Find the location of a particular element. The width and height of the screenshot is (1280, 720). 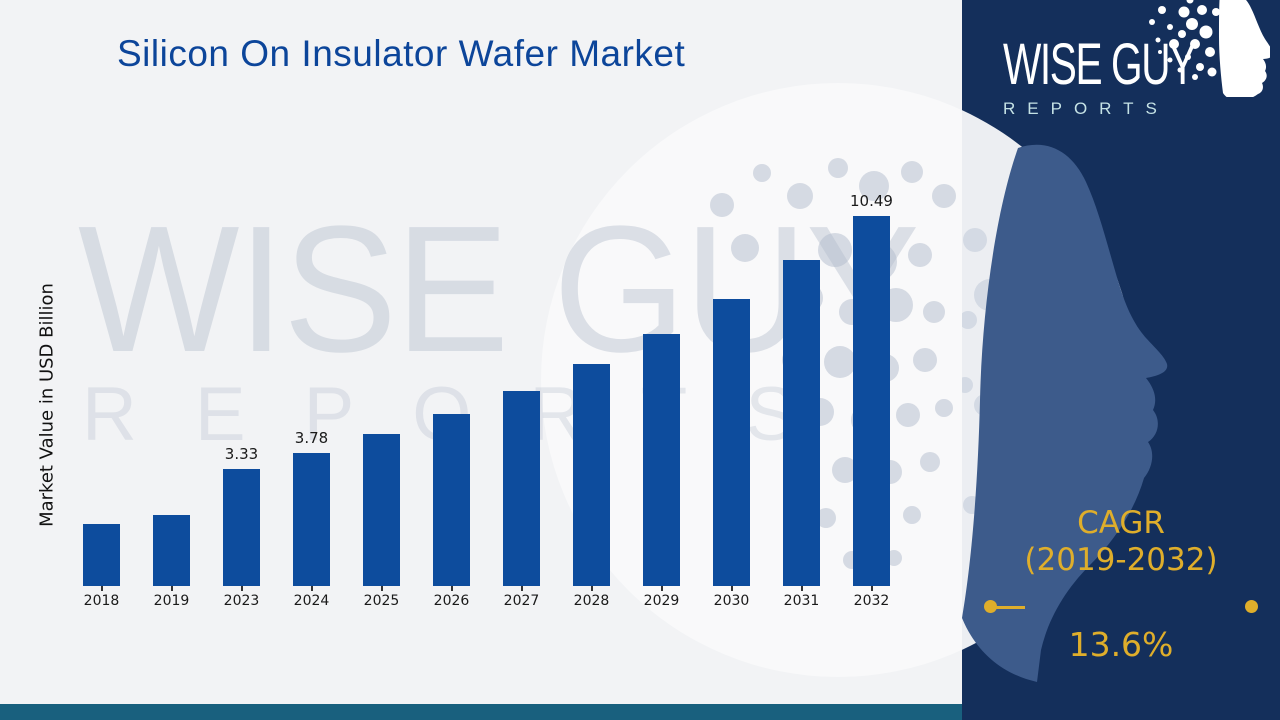

x-tick-2027 is located at coordinates (521, 588).